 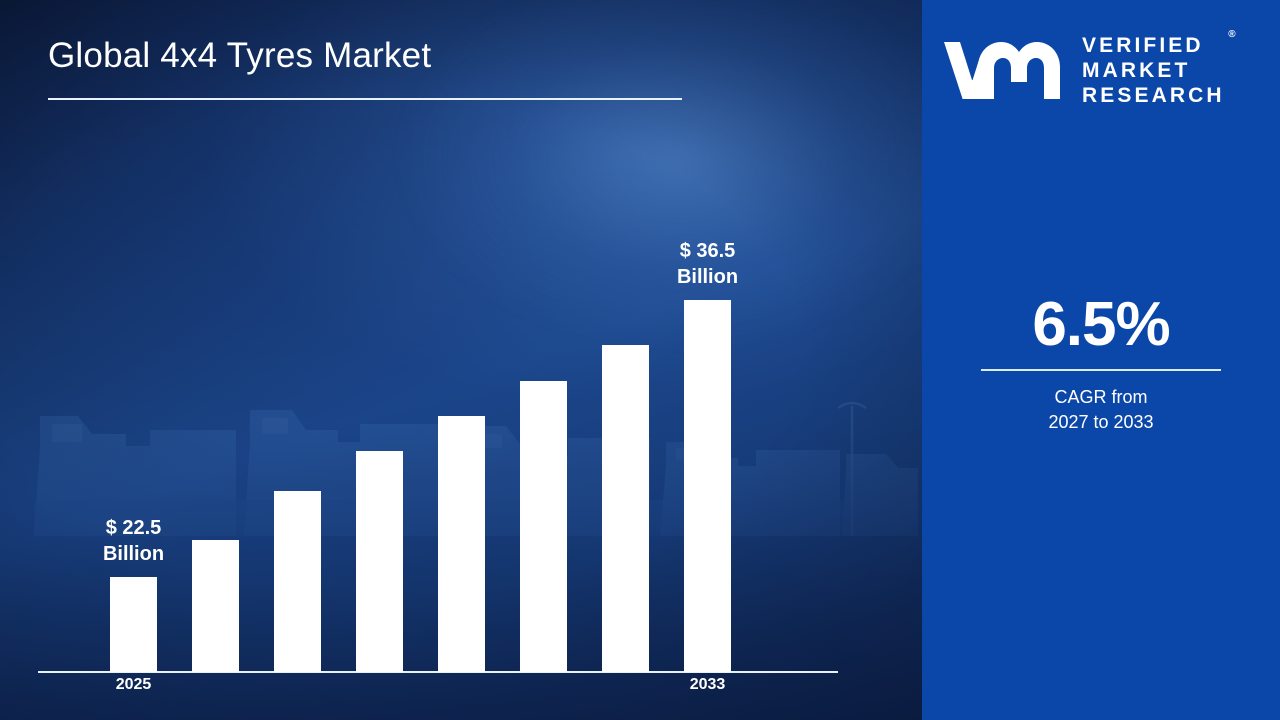 What do you see at coordinates (365, 99) in the screenshot?
I see `title-divider` at bounding box center [365, 99].